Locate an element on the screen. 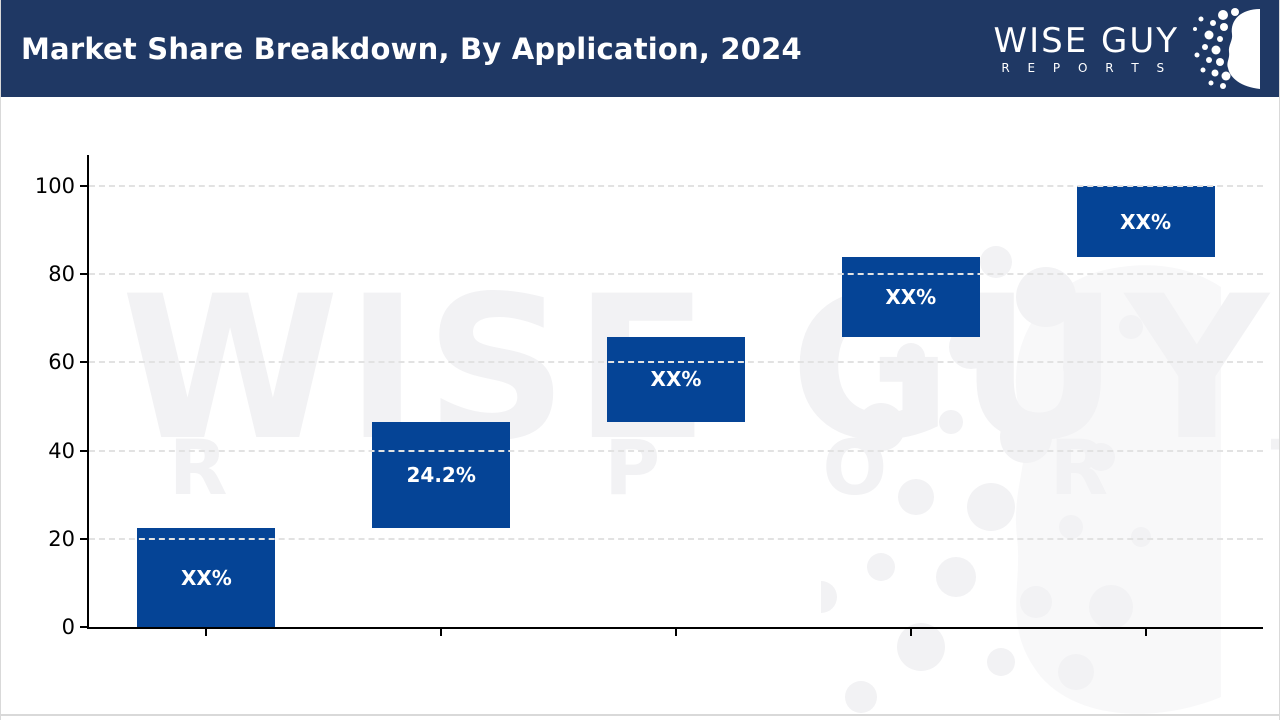  logo-subtext: R E P O R T S is located at coordinates (1086, 67).